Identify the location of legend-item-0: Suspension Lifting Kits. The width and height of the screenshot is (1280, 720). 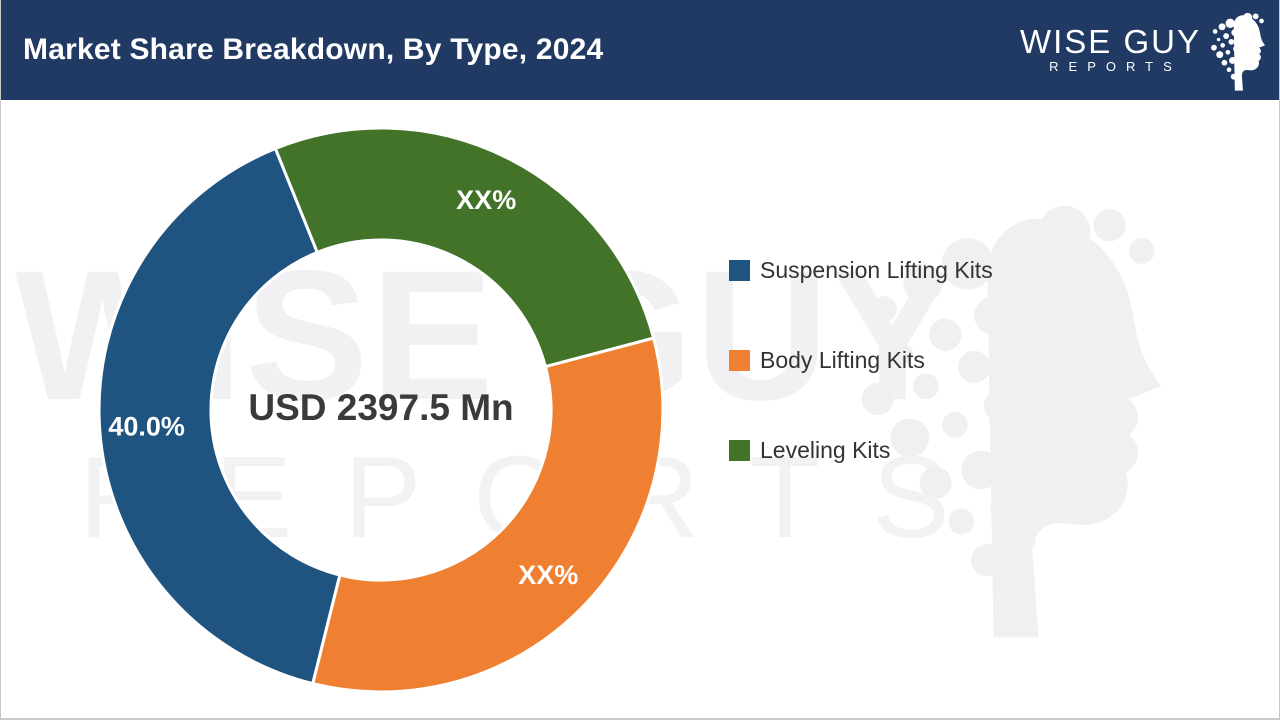
(861, 270).